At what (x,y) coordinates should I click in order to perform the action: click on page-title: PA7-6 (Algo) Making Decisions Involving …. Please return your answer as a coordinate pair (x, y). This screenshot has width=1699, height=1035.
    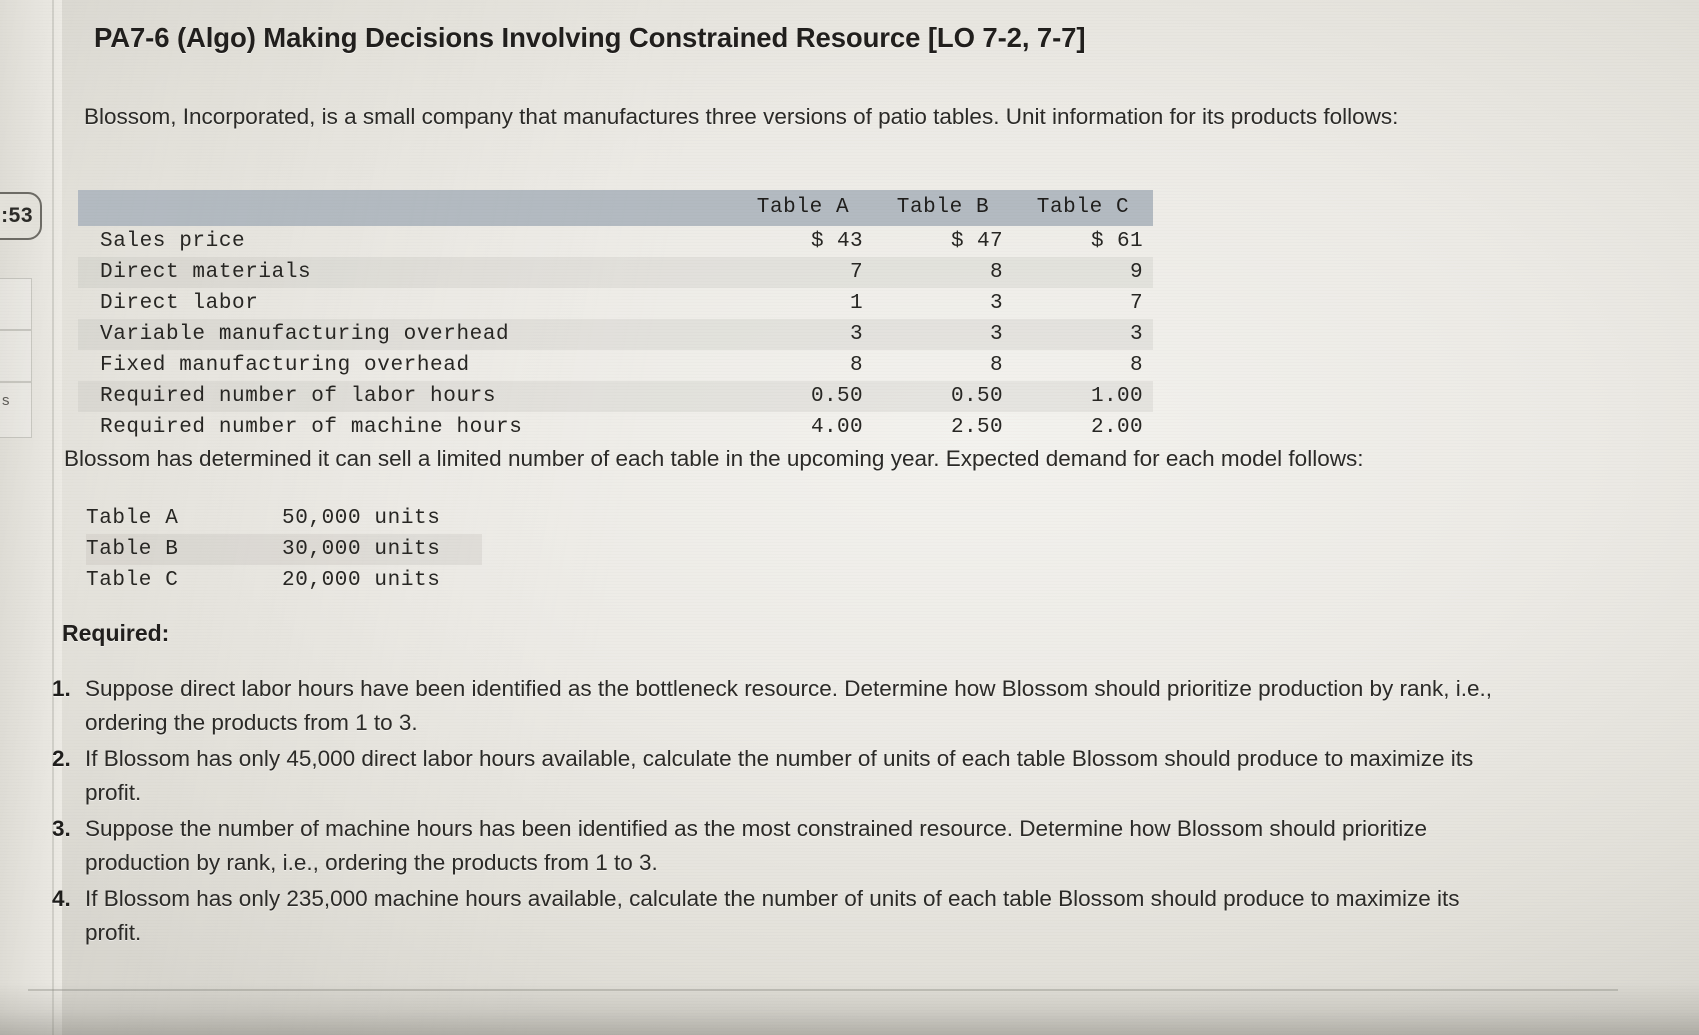
    Looking at the image, I should click on (590, 37).